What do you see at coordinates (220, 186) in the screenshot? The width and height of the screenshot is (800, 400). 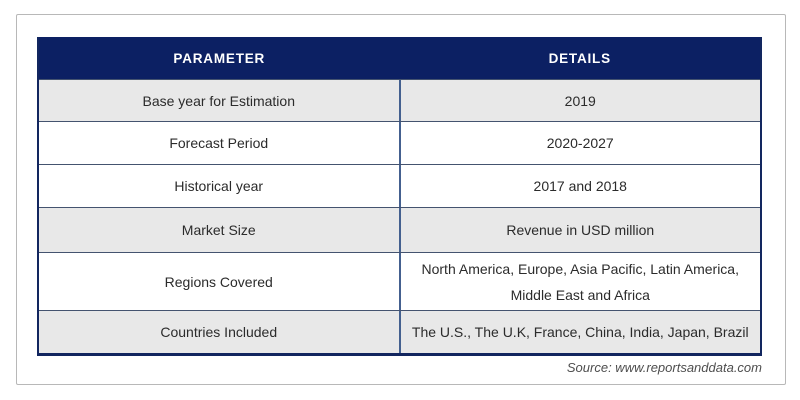 I see `parameter-cell: Historical year` at bounding box center [220, 186].